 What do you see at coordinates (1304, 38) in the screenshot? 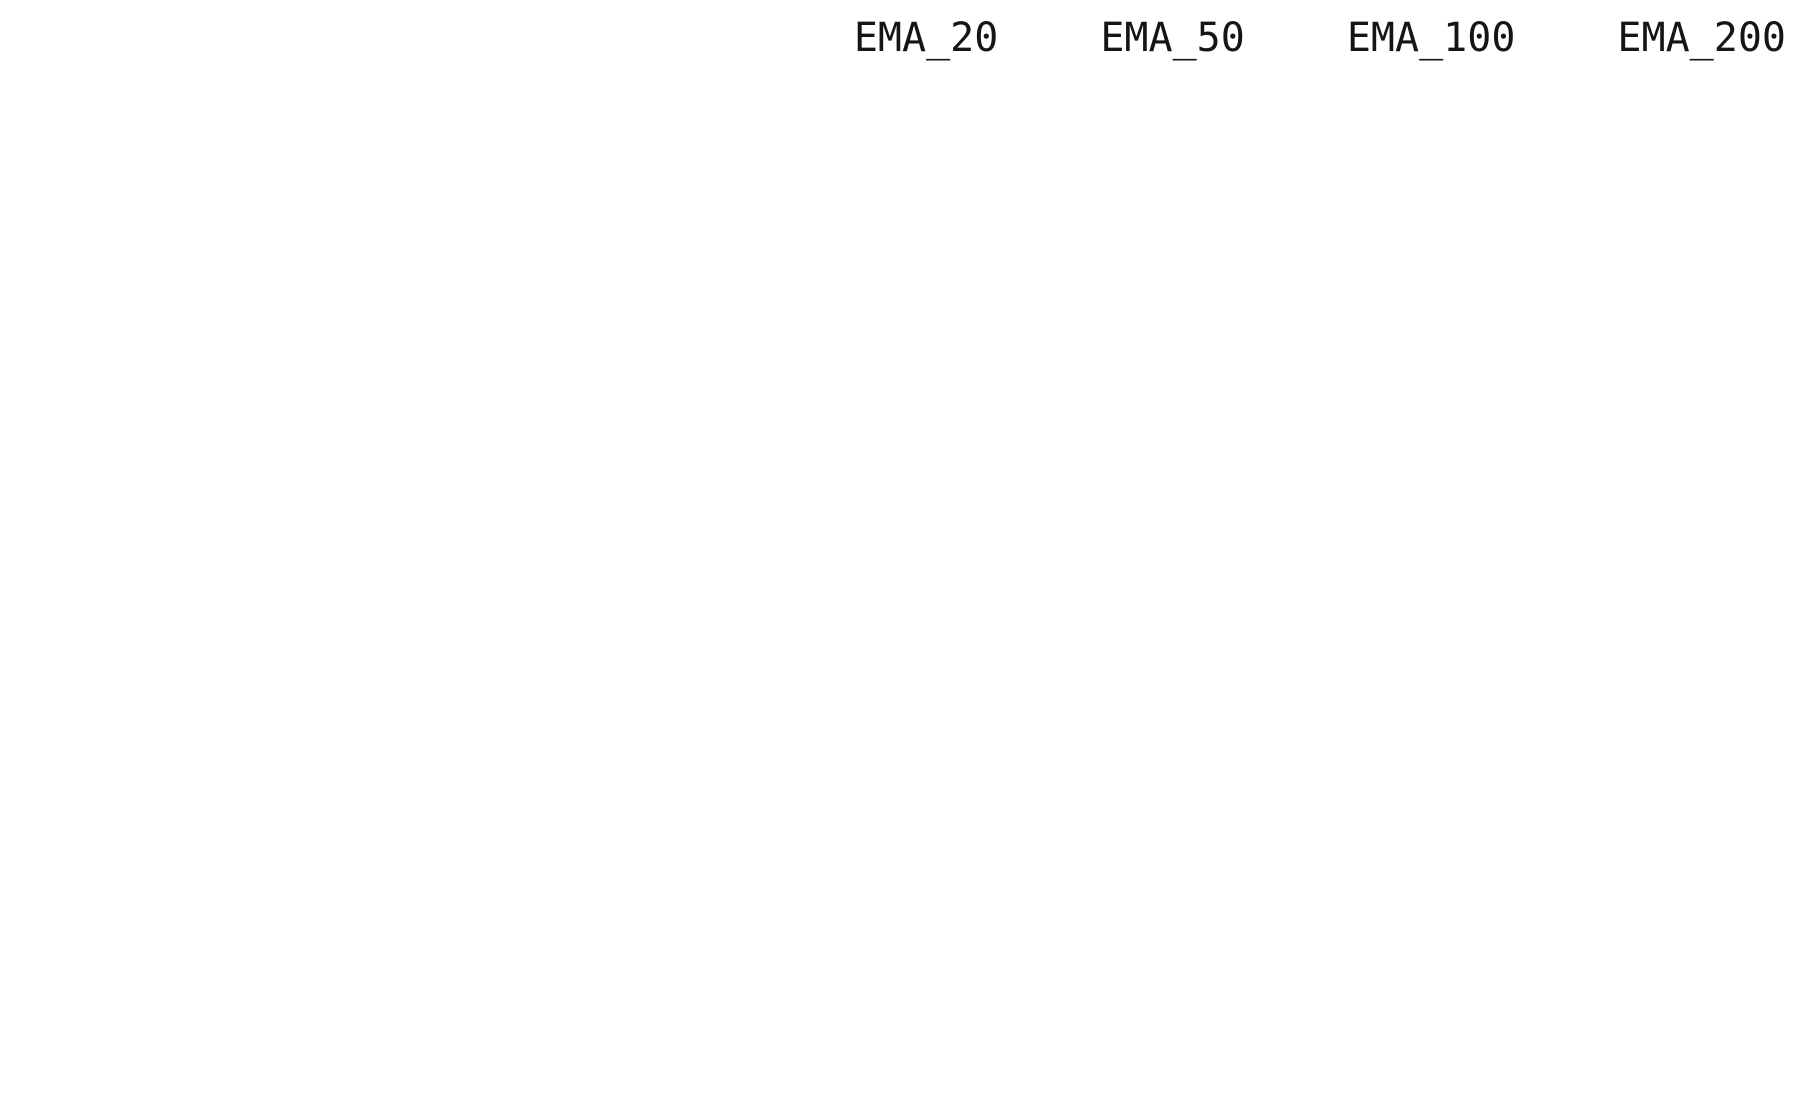
I see `ema100-line-swatch` at bounding box center [1304, 38].